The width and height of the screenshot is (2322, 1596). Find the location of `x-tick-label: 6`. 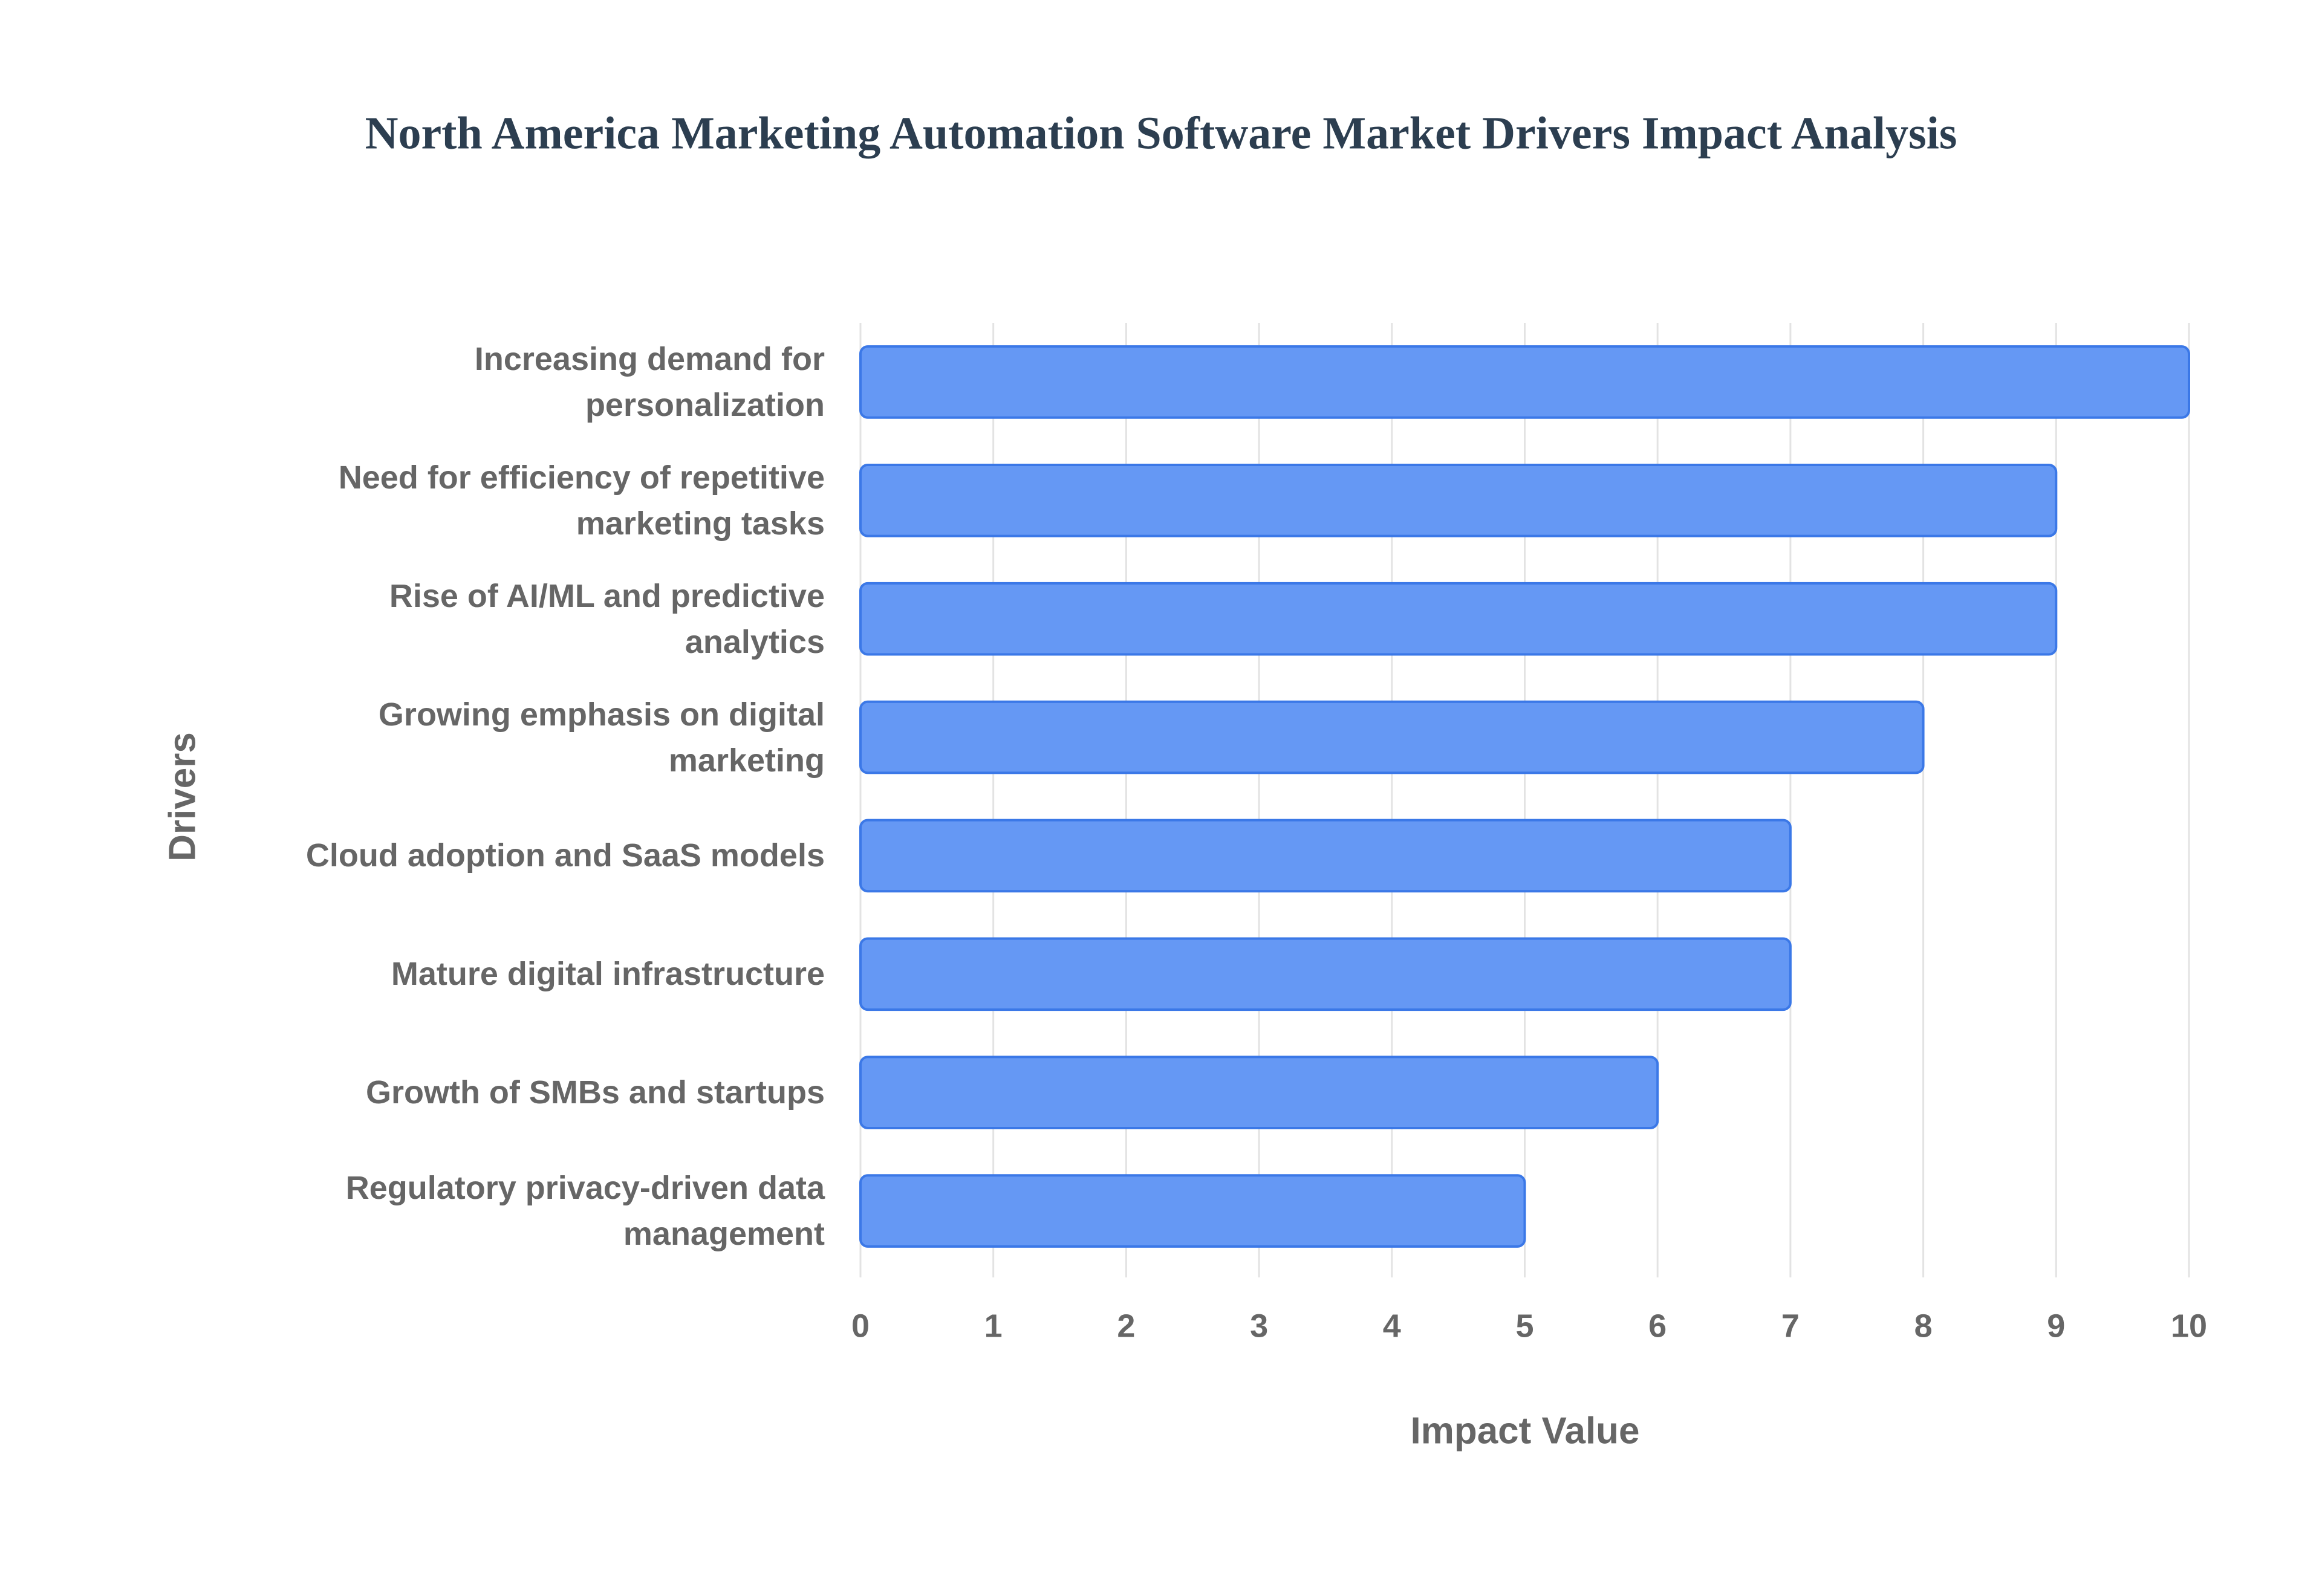

x-tick-label: 6 is located at coordinates (1657, 1326).